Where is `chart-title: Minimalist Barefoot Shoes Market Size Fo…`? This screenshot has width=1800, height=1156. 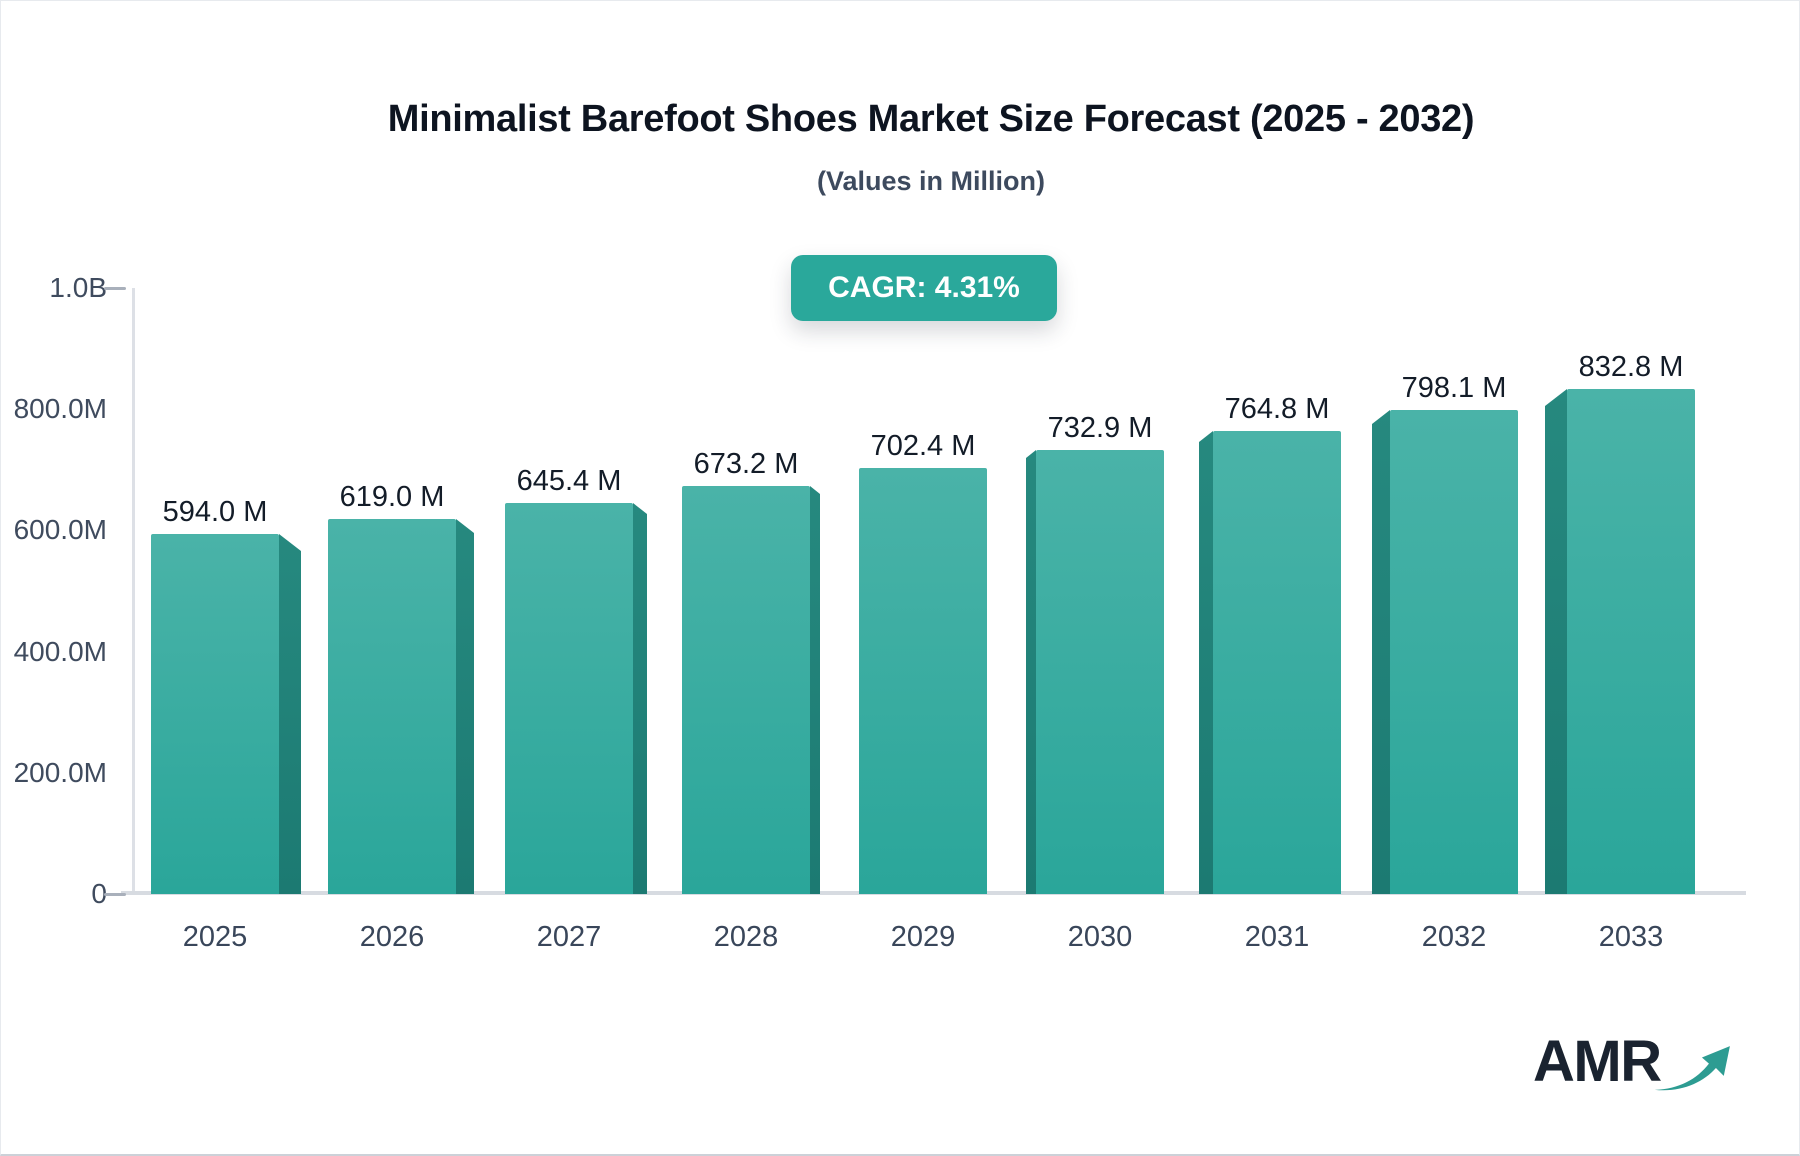
chart-title: Minimalist Barefoot Shoes Market Size Fo… is located at coordinates (931, 119).